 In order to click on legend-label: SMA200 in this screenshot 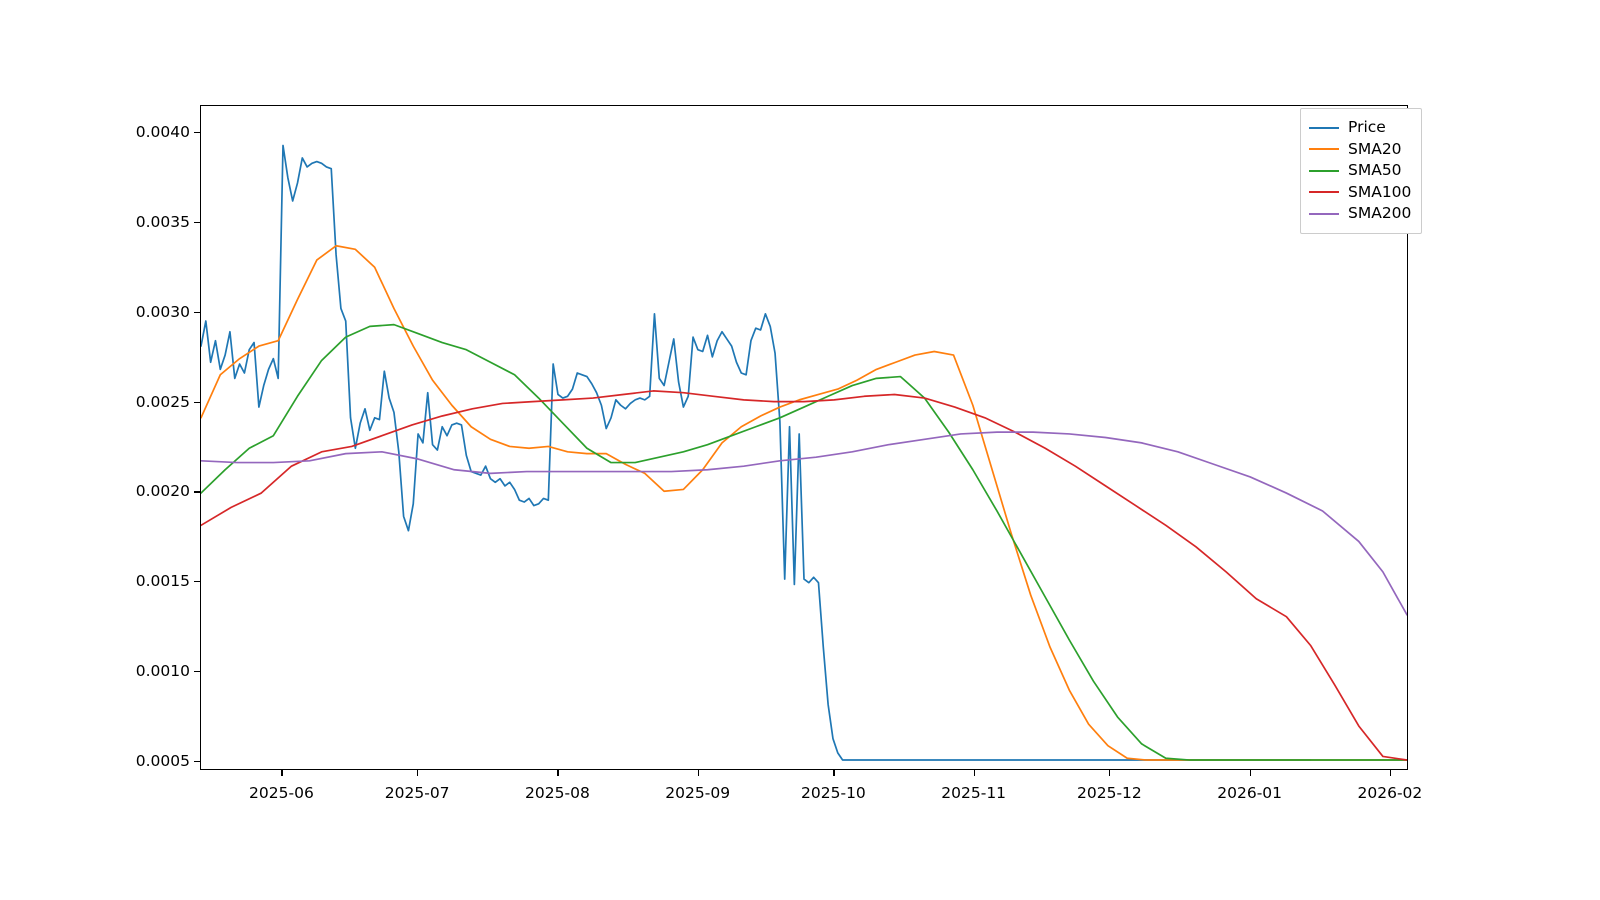, I will do `click(1380, 213)`.